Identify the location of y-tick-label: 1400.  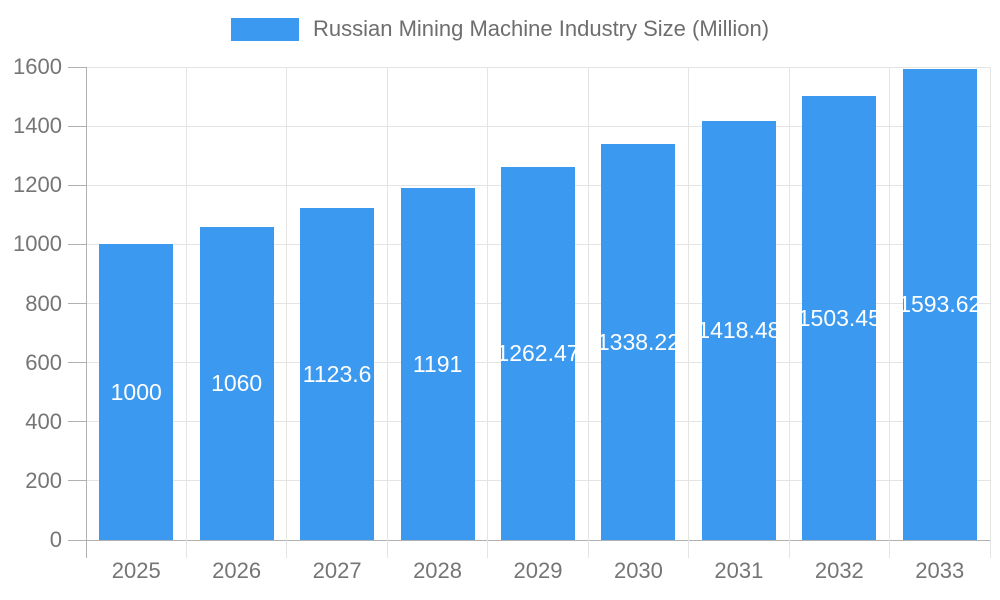
(37, 126).